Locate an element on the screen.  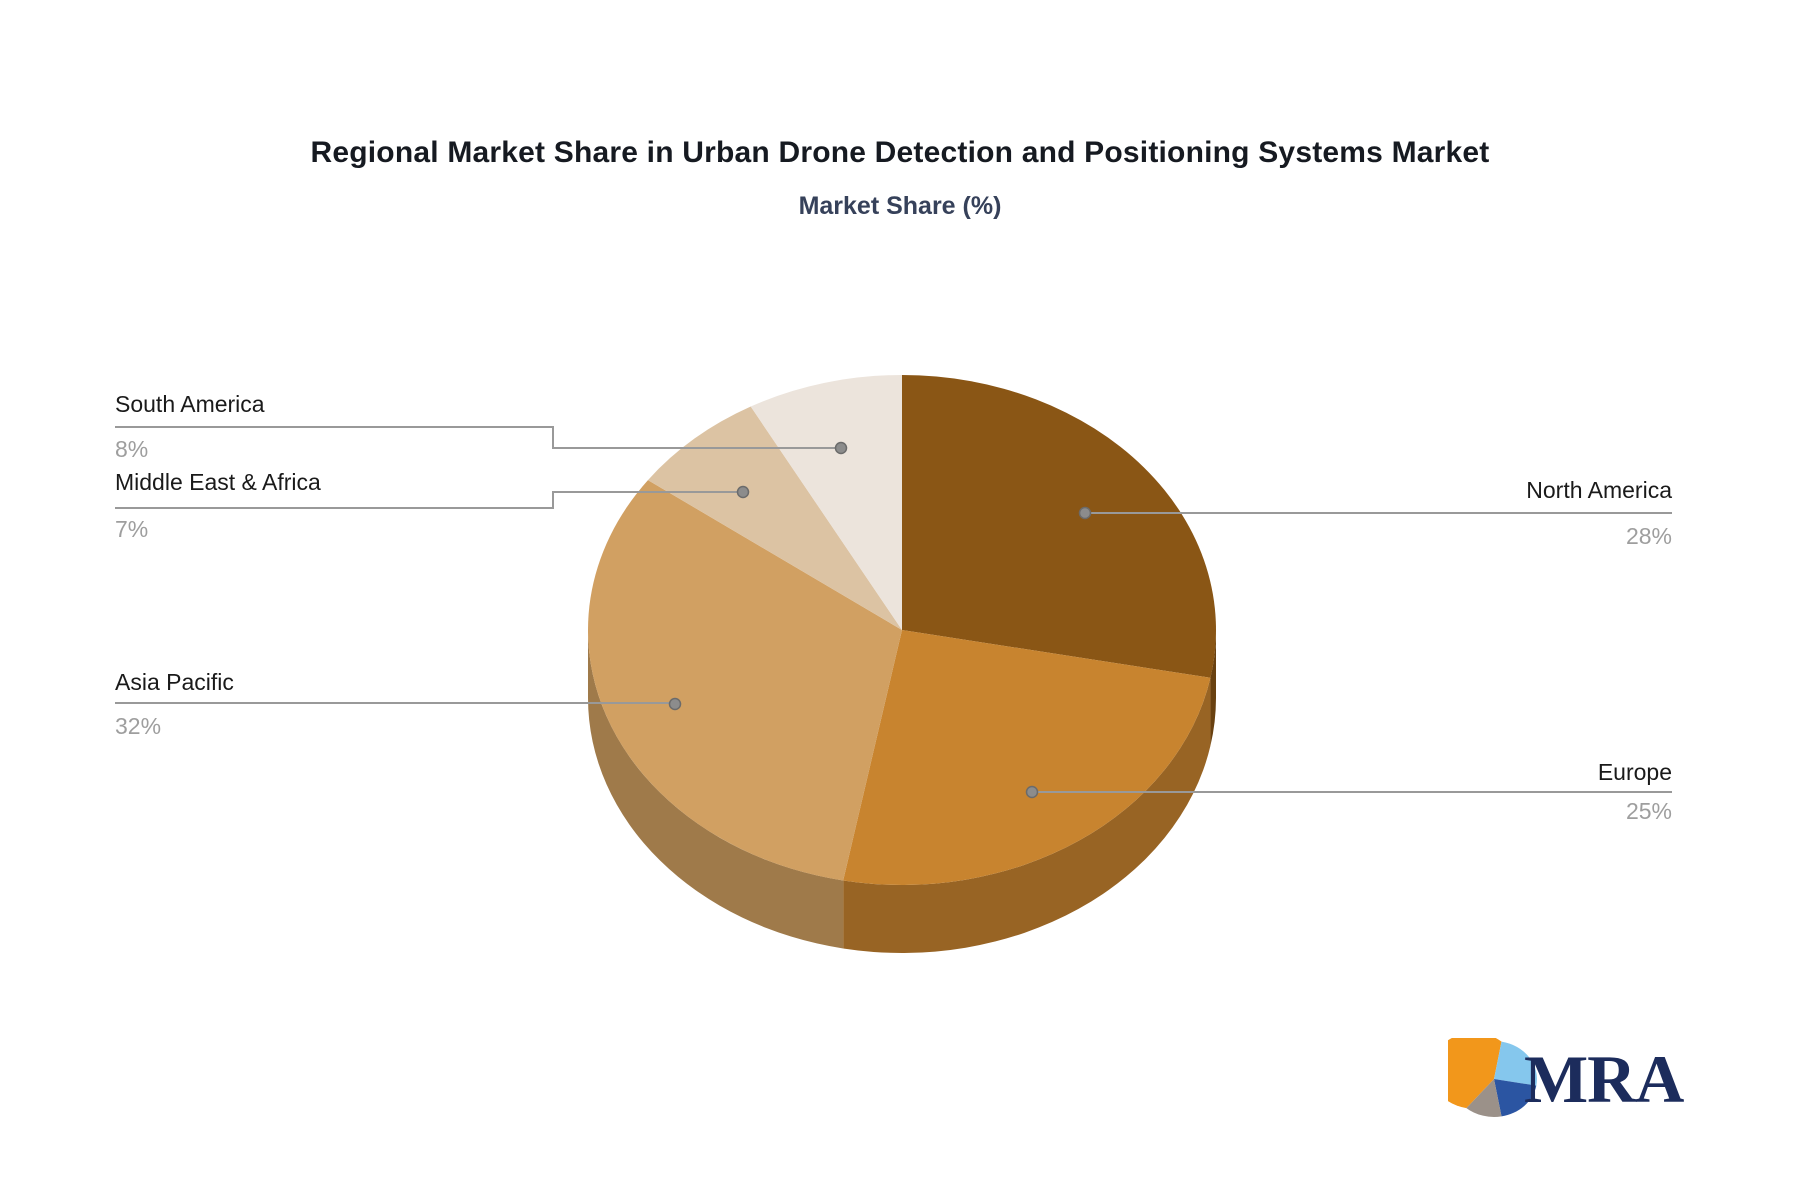
chart-subtitle: Market Share (%) is located at coordinates (900, 206).